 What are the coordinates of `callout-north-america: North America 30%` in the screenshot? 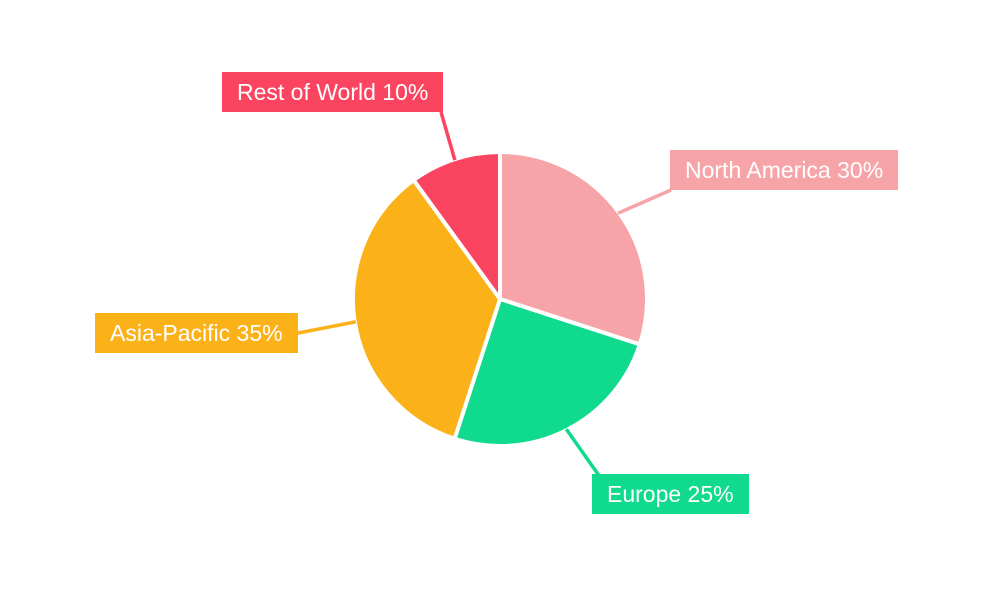 It's located at (784, 170).